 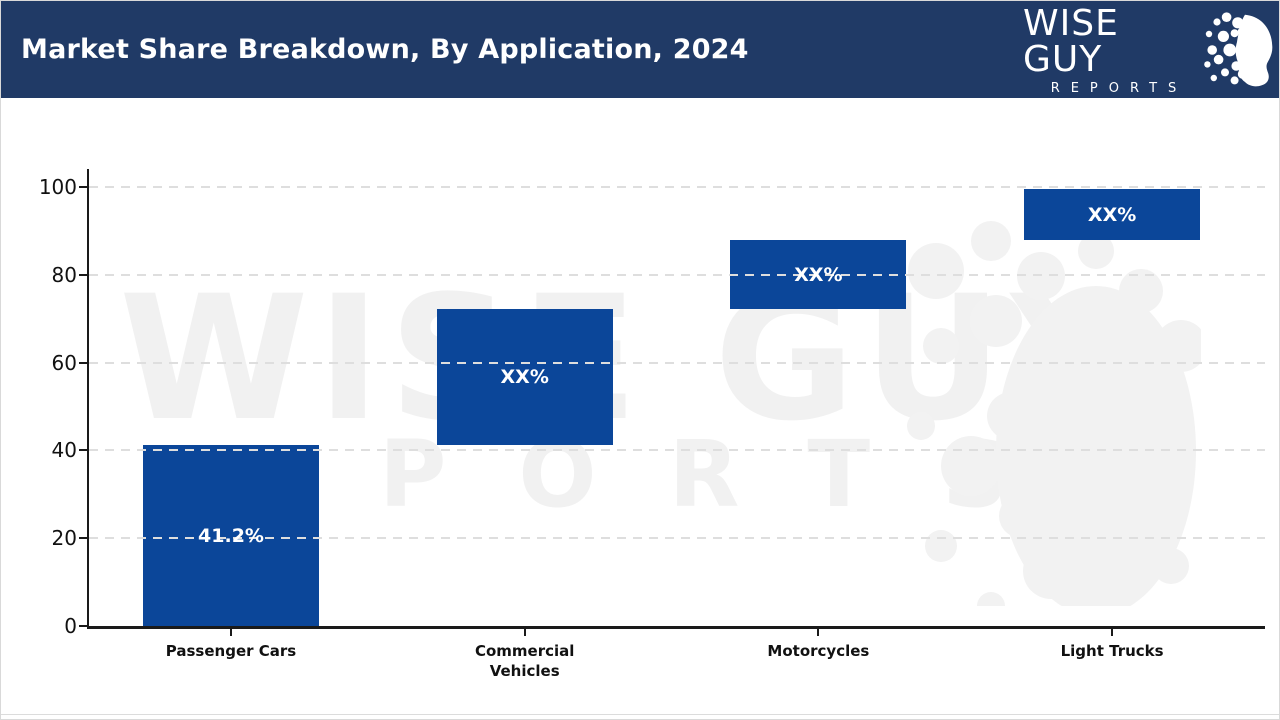 What do you see at coordinates (1071, 41) in the screenshot?
I see `brand-name: WISE GUY` at bounding box center [1071, 41].